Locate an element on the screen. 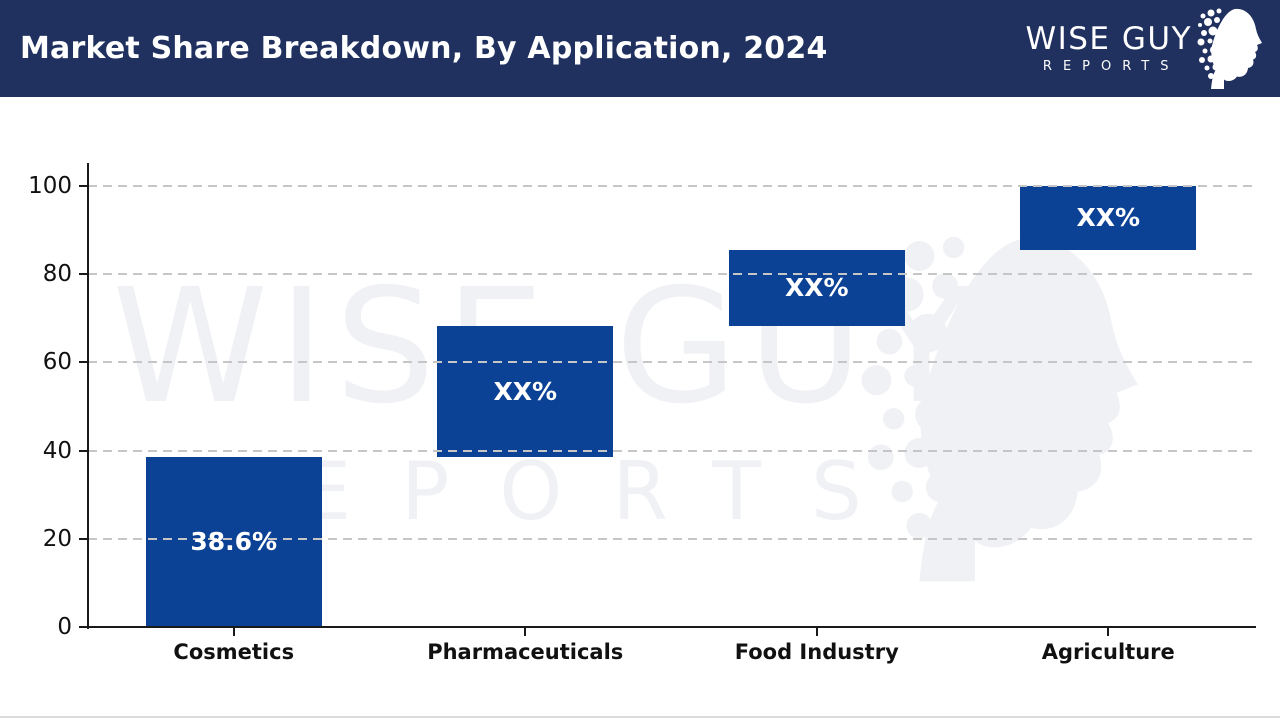 The width and height of the screenshot is (1280, 720). x-tick-mark-food-industry is located at coordinates (816, 632).